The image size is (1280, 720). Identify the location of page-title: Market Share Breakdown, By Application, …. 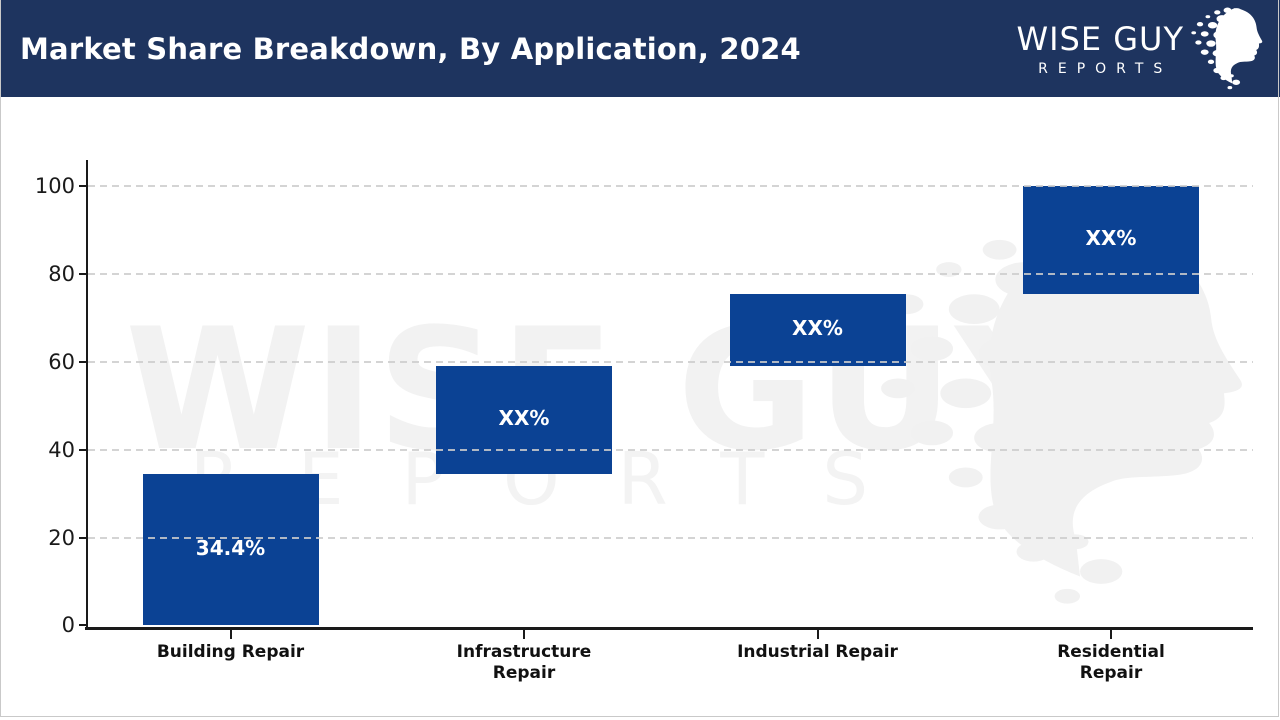
(410, 48).